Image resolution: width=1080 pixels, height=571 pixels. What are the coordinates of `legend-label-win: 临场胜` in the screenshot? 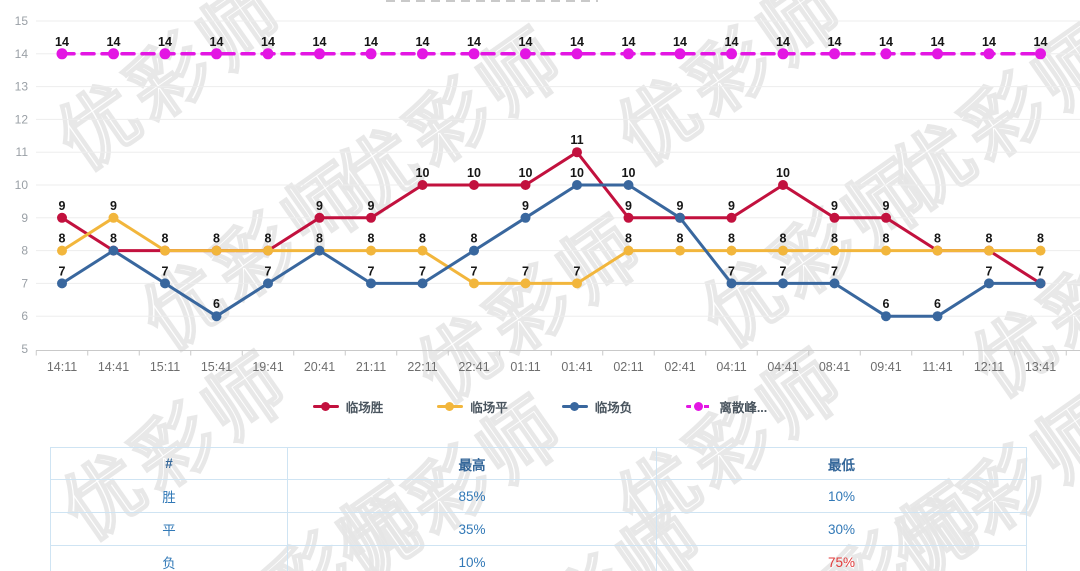 It's located at (364, 407).